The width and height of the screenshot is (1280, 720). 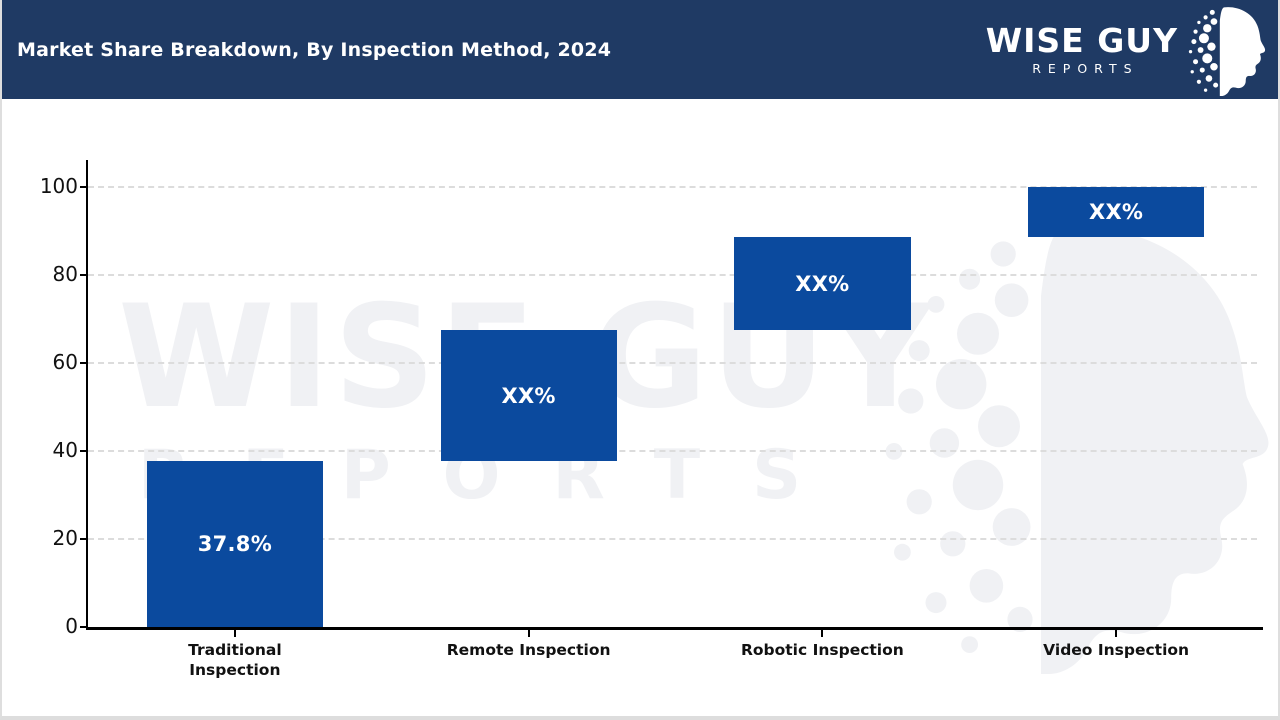 What do you see at coordinates (822, 650) in the screenshot?
I see `x-category-label: Robotic Inspection` at bounding box center [822, 650].